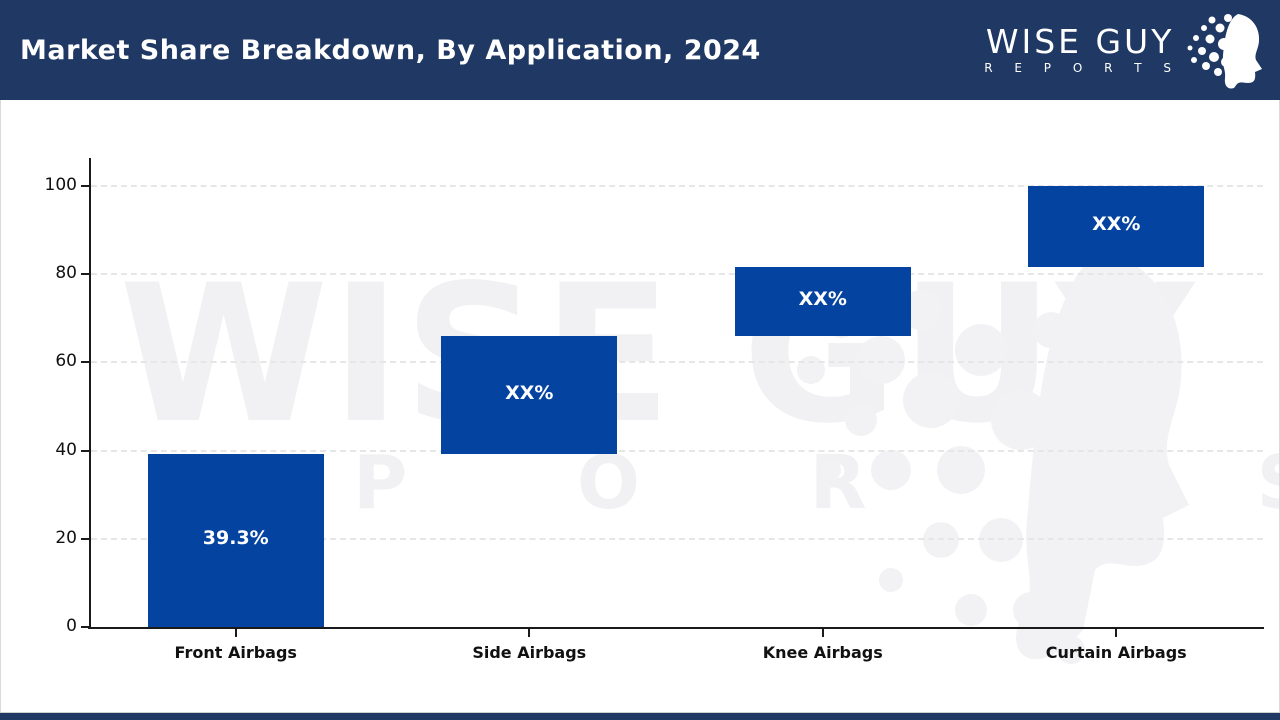 This screenshot has width=1280, height=720. I want to click on x-axis-label-1: Side Airbags, so click(529, 652).